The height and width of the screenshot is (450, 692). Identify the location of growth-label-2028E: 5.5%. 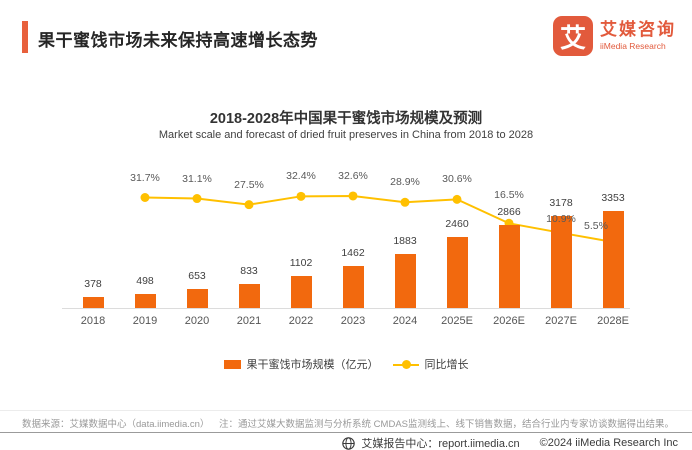
(596, 225).